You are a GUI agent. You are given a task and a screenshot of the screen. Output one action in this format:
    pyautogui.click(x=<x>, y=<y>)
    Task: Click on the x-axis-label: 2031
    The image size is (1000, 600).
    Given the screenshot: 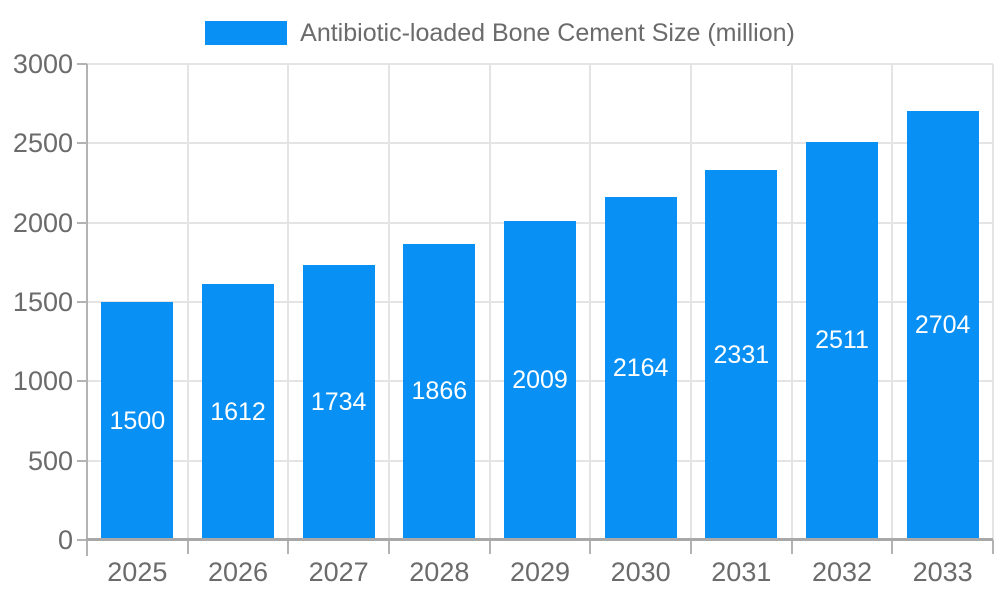 What is the action you would take?
    pyautogui.click(x=741, y=572)
    